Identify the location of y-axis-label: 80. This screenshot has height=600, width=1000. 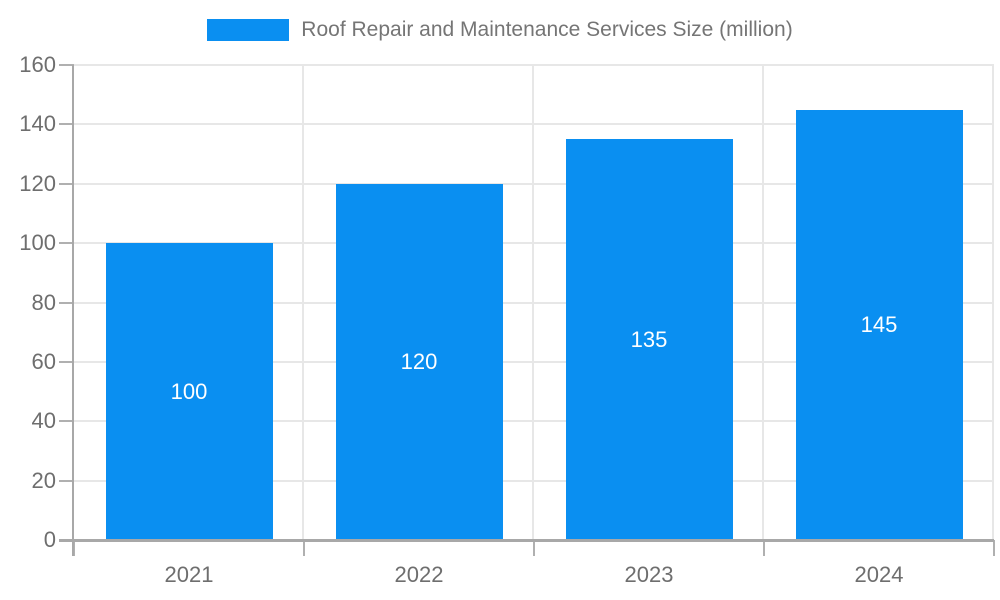
(43, 302).